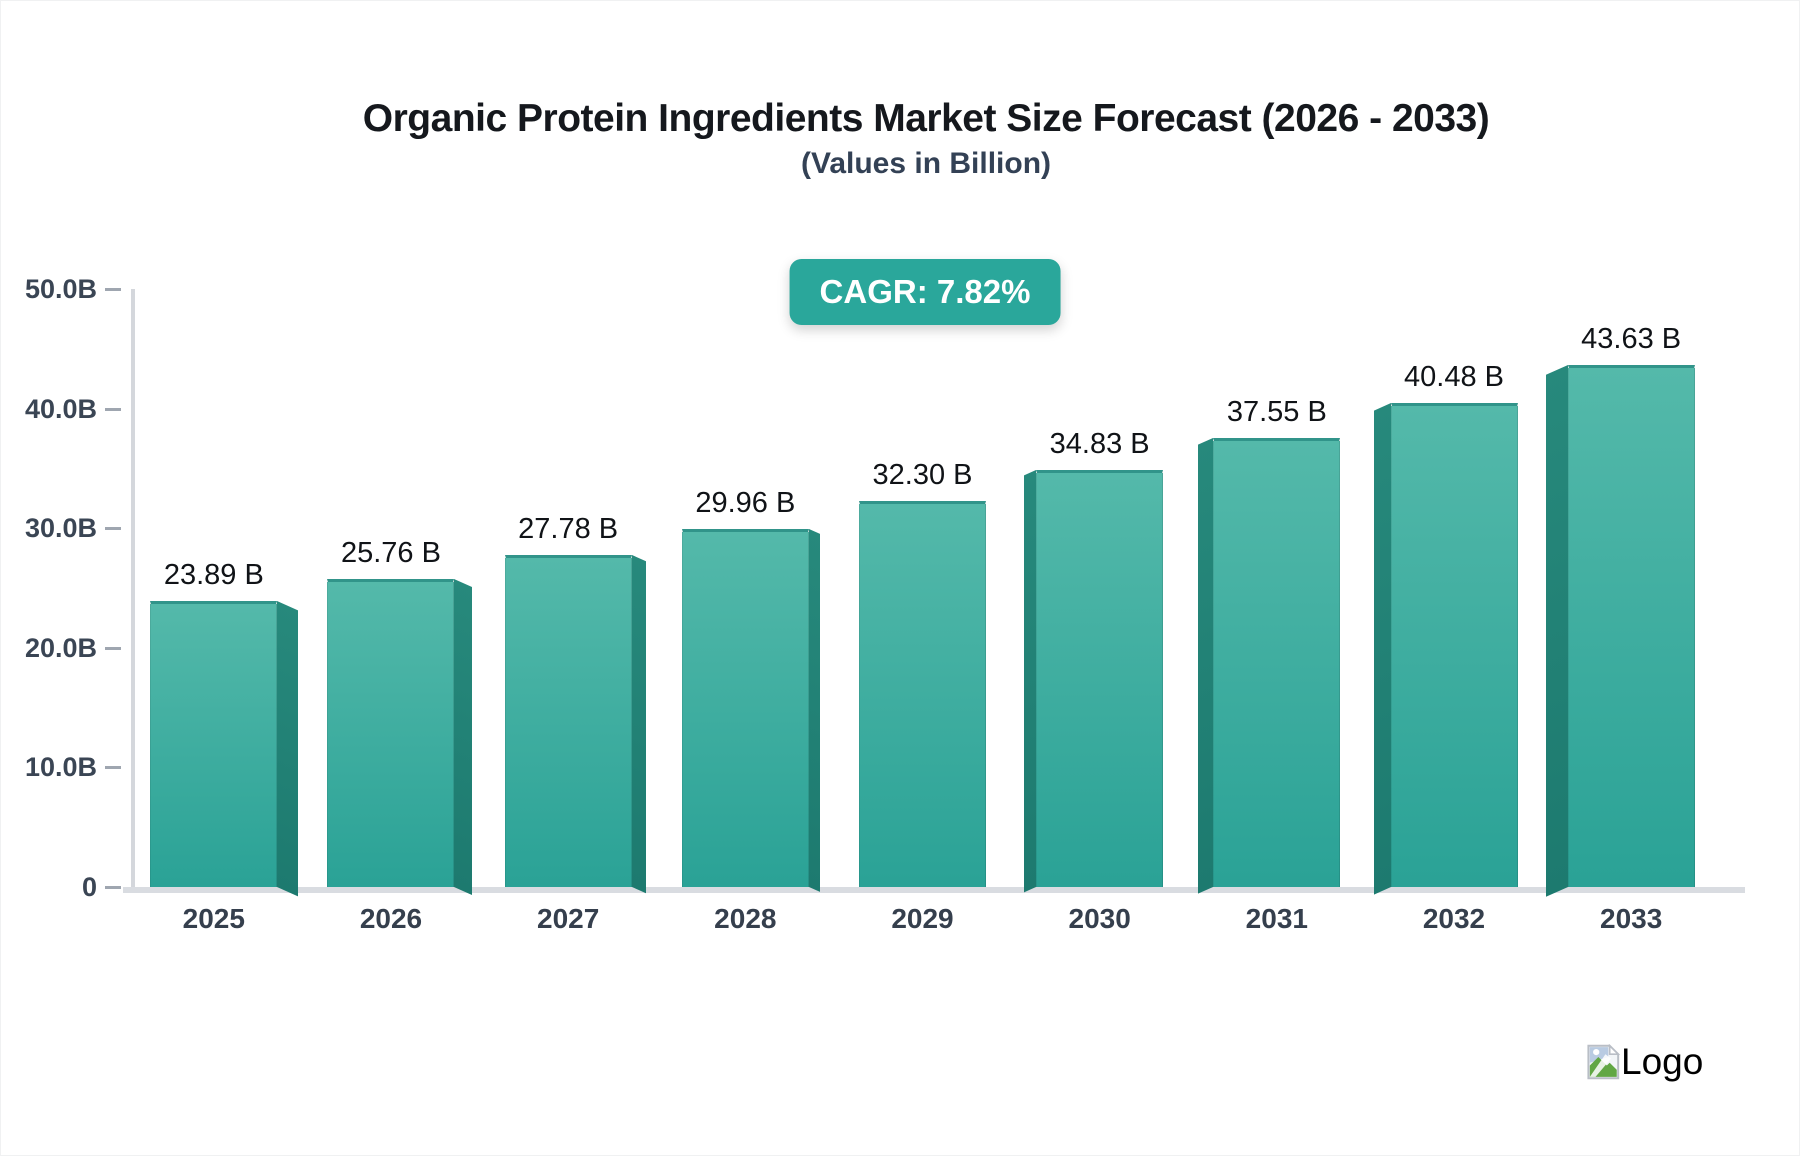 Image resolution: width=1800 pixels, height=1156 pixels. I want to click on bar-value-label-2028: 29.96 B, so click(745, 502).